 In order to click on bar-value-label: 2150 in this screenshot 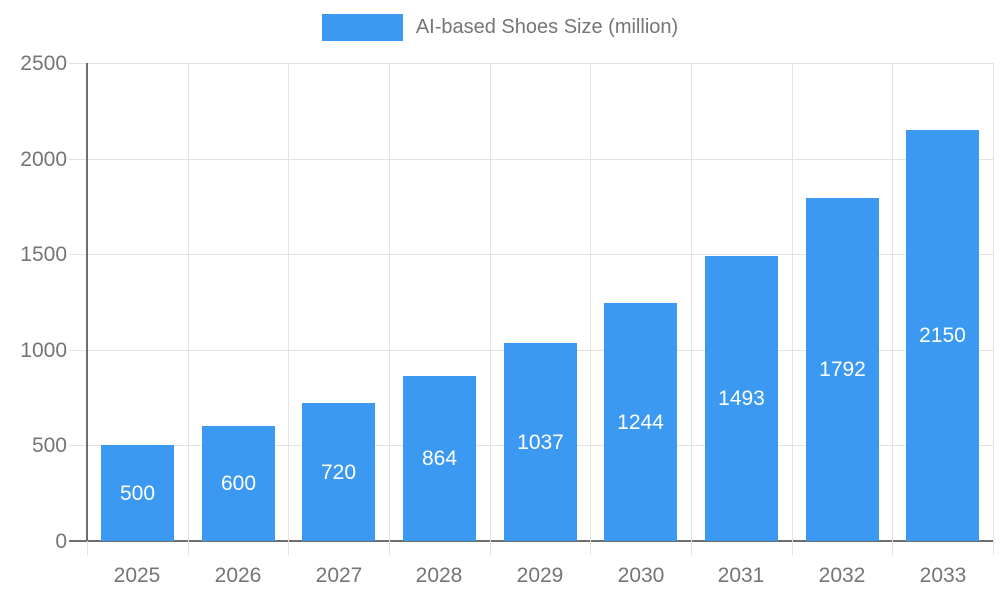, I will do `click(942, 335)`.